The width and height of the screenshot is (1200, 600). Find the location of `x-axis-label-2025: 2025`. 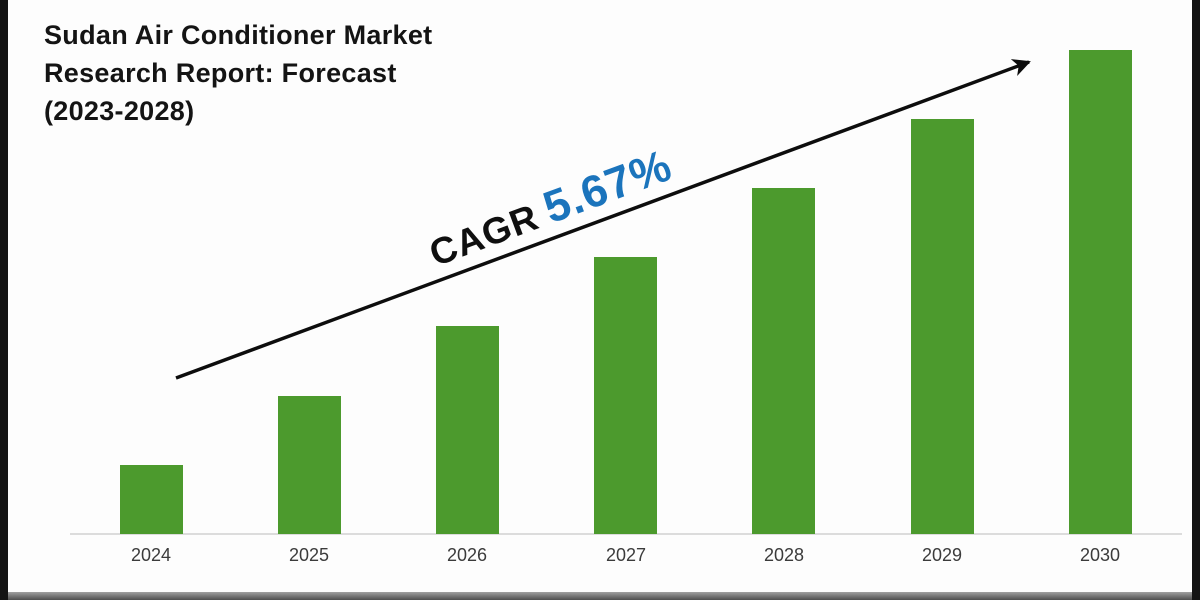

x-axis-label-2025: 2025 is located at coordinates (309, 555).